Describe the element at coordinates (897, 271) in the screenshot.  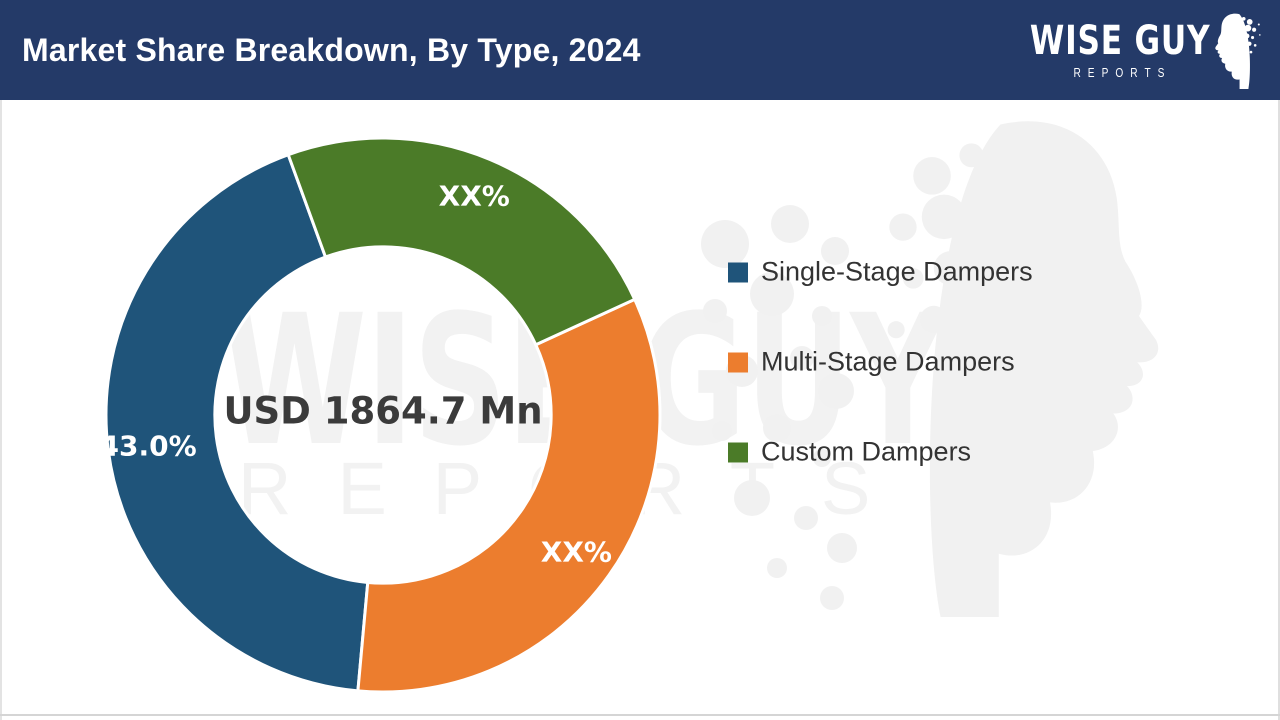
I see `legend-label: Single-Stage Dampers` at that location.